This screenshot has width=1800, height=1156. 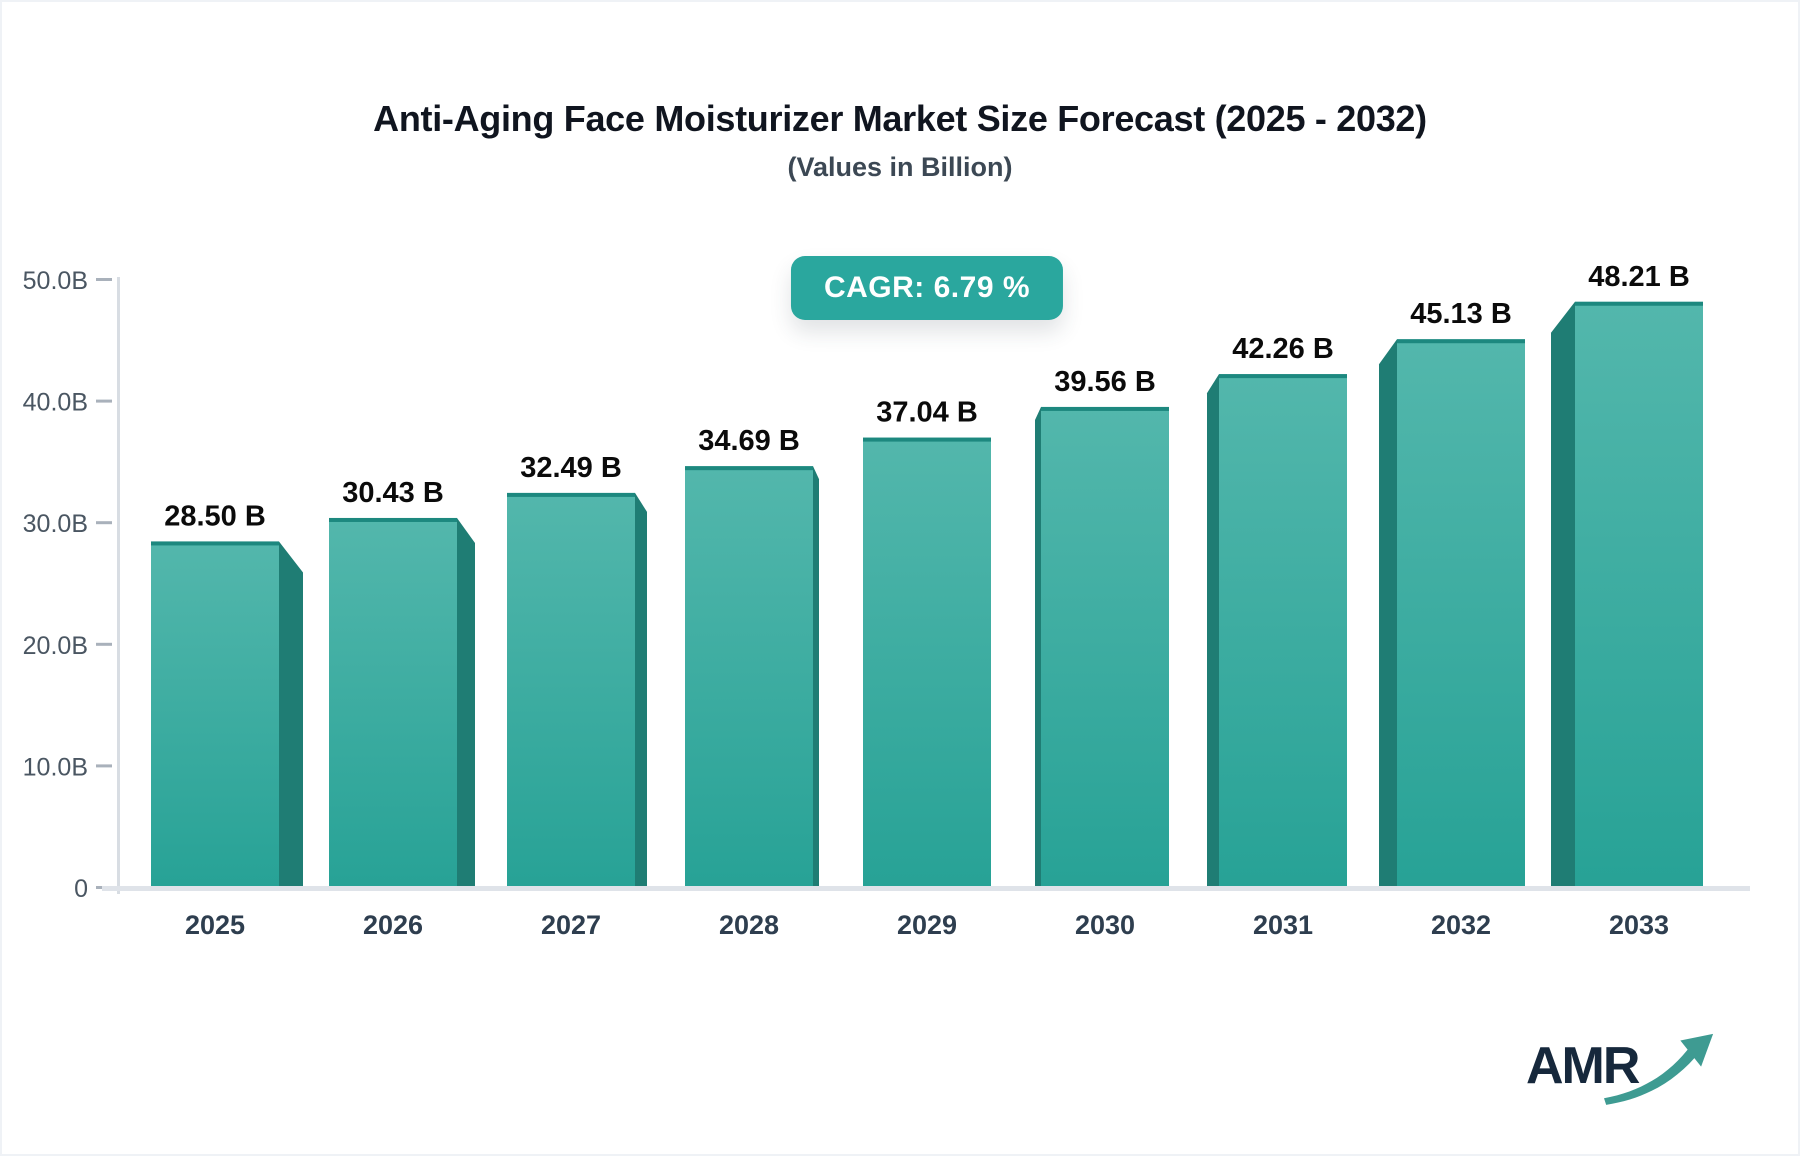 I want to click on bar-top-edge-2025, so click(x=215, y=543).